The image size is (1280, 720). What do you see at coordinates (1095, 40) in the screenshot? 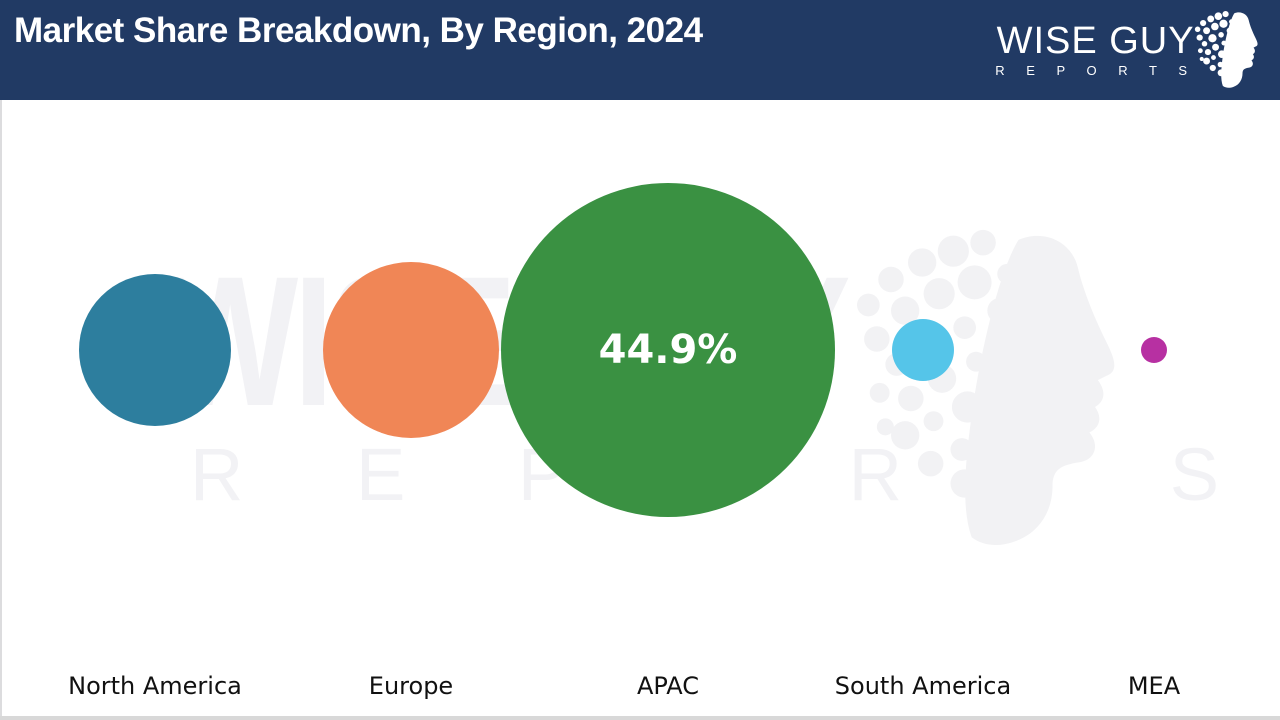
I see `brand-name: WISE GUY` at bounding box center [1095, 40].